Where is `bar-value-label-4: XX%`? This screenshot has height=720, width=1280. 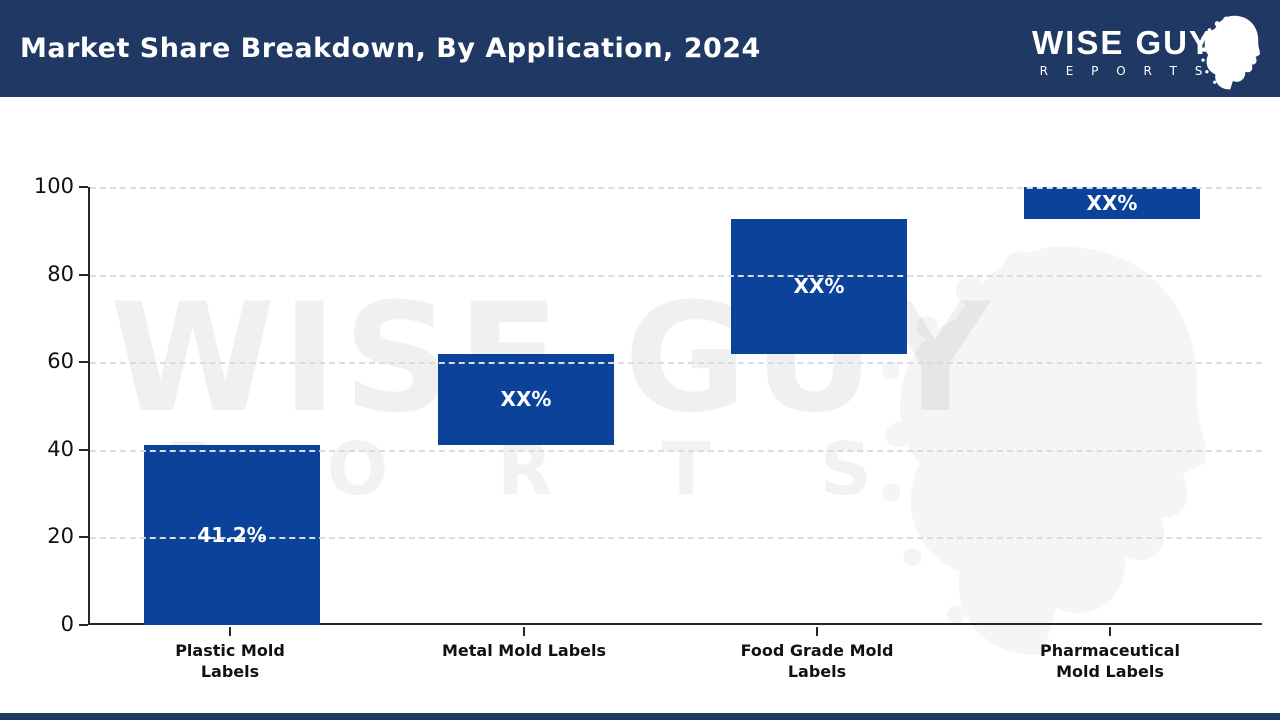 bar-value-label-4: XX% is located at coordinates (1112, 202).